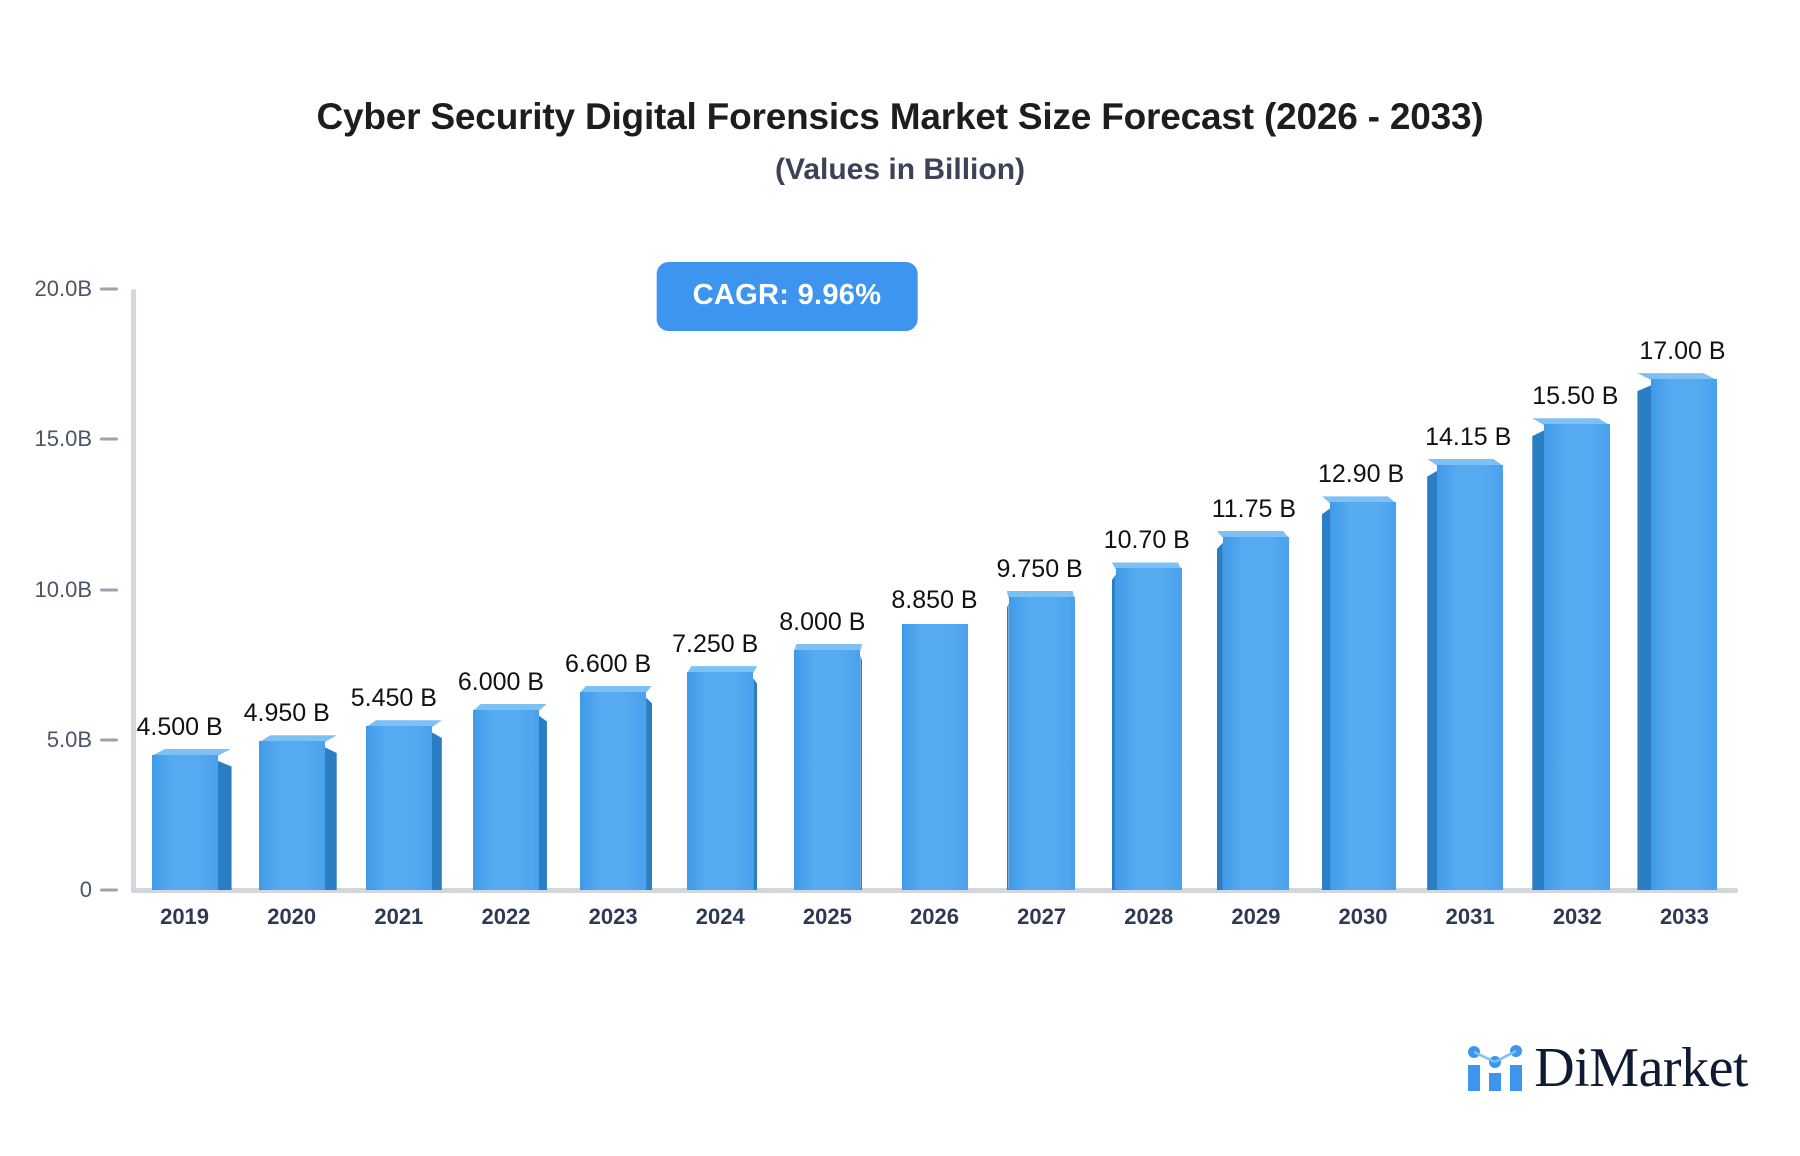 Image resolution: width=1800 pixels, height=1156 pixels. Describe the element at coordinates (1682, 351) in the screenshot. I see `bar-value-label: 17.00 B` at that location.